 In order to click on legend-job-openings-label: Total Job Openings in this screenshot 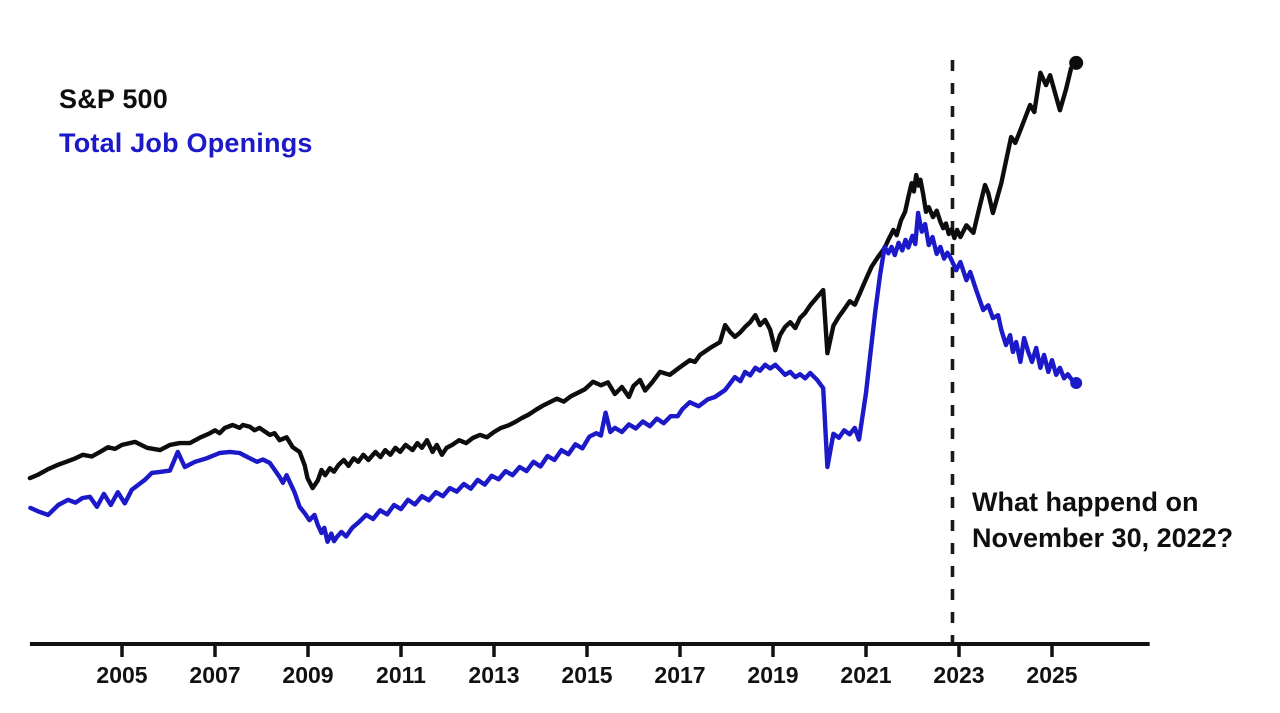, I will do `click(186, 143)`.